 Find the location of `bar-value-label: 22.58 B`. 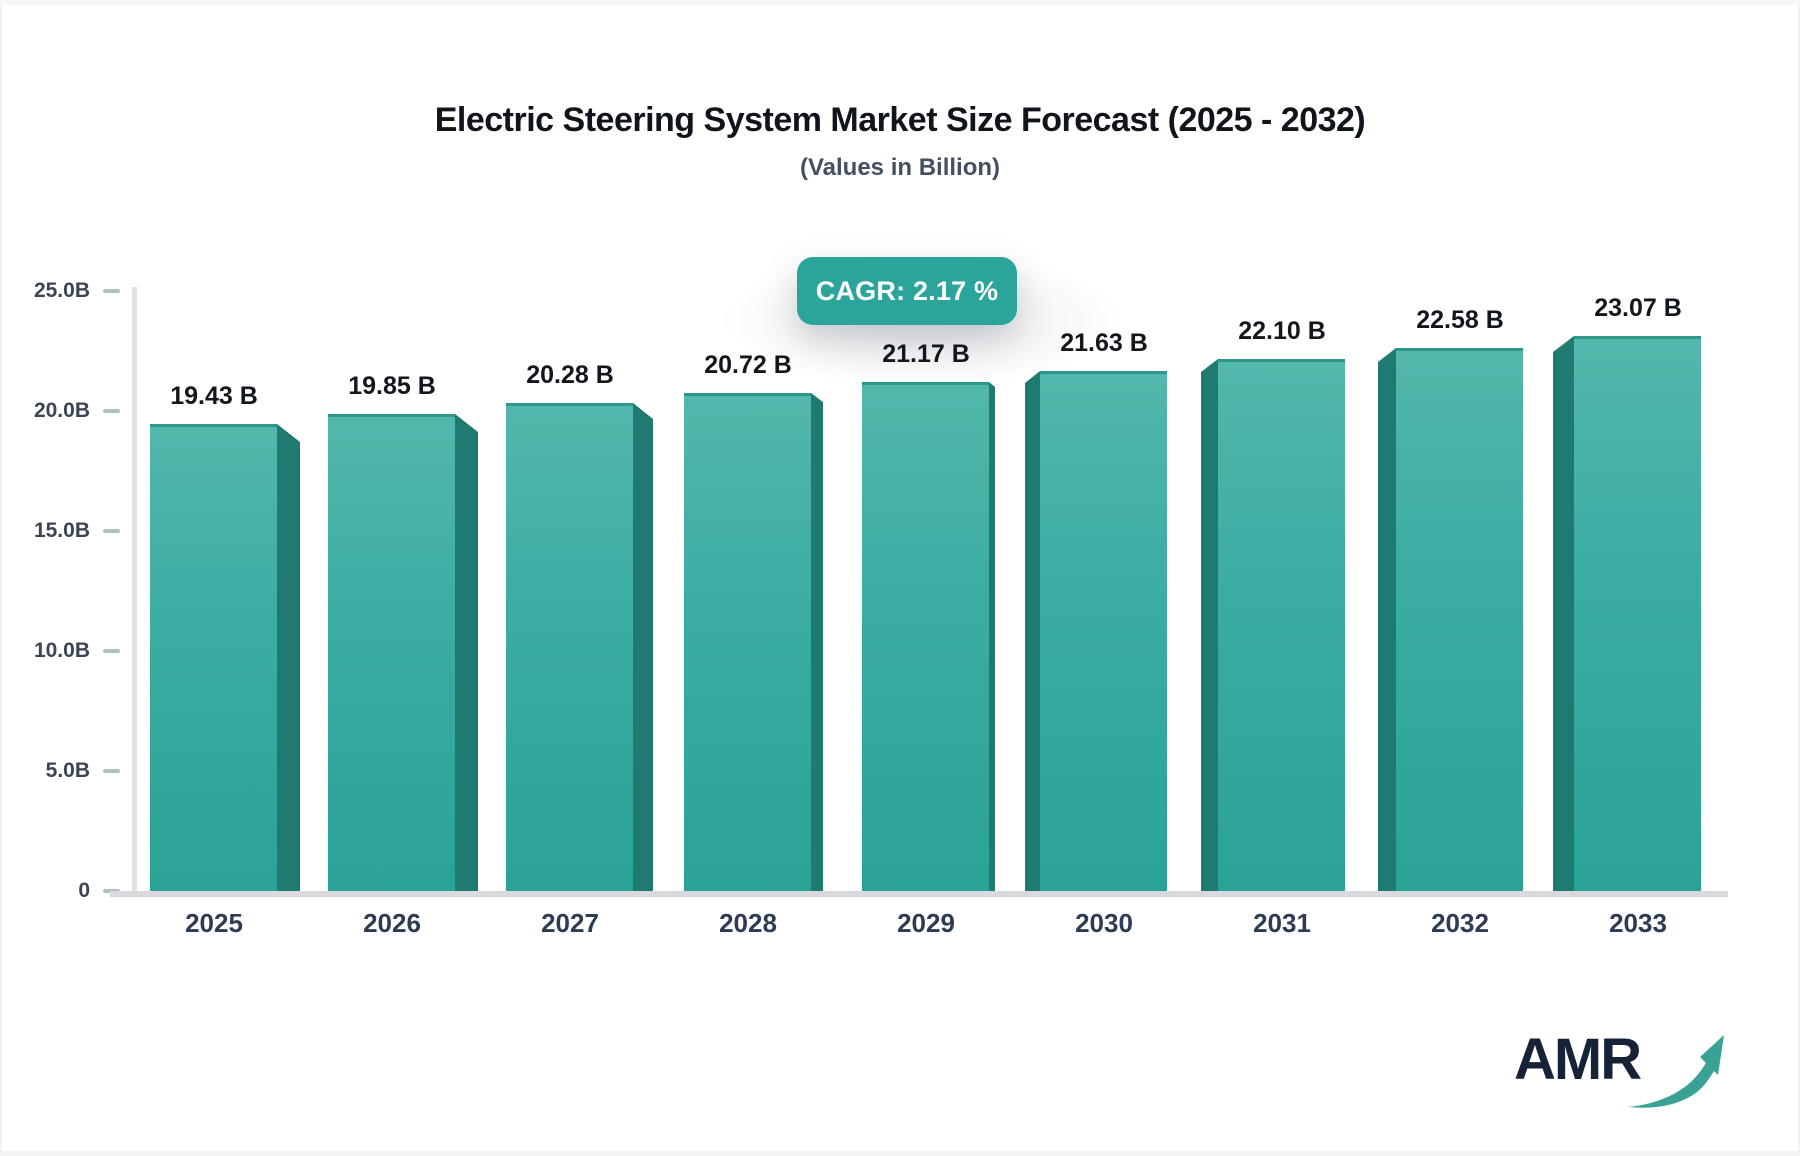

bar-value-label: 22.58 B is located at coordinates (1460, 320).